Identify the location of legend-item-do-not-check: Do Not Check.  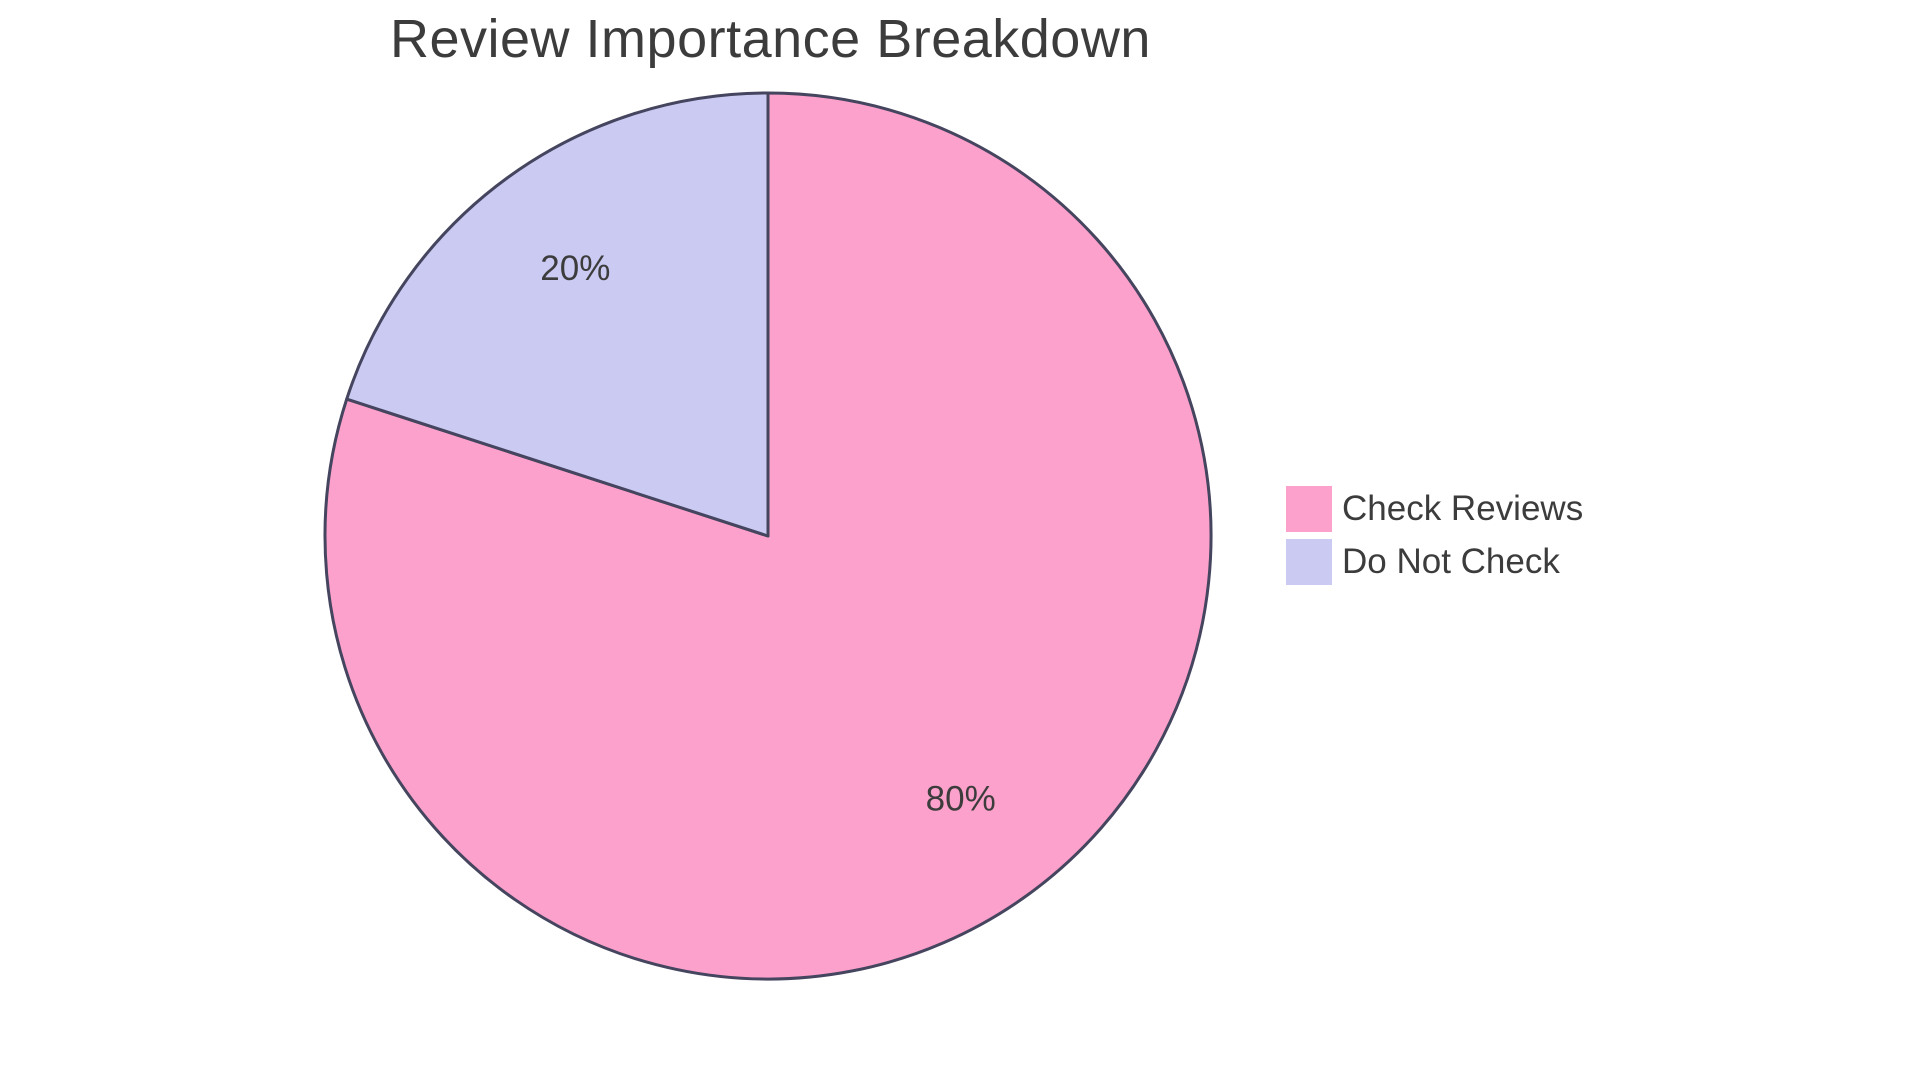
(1434, 562).